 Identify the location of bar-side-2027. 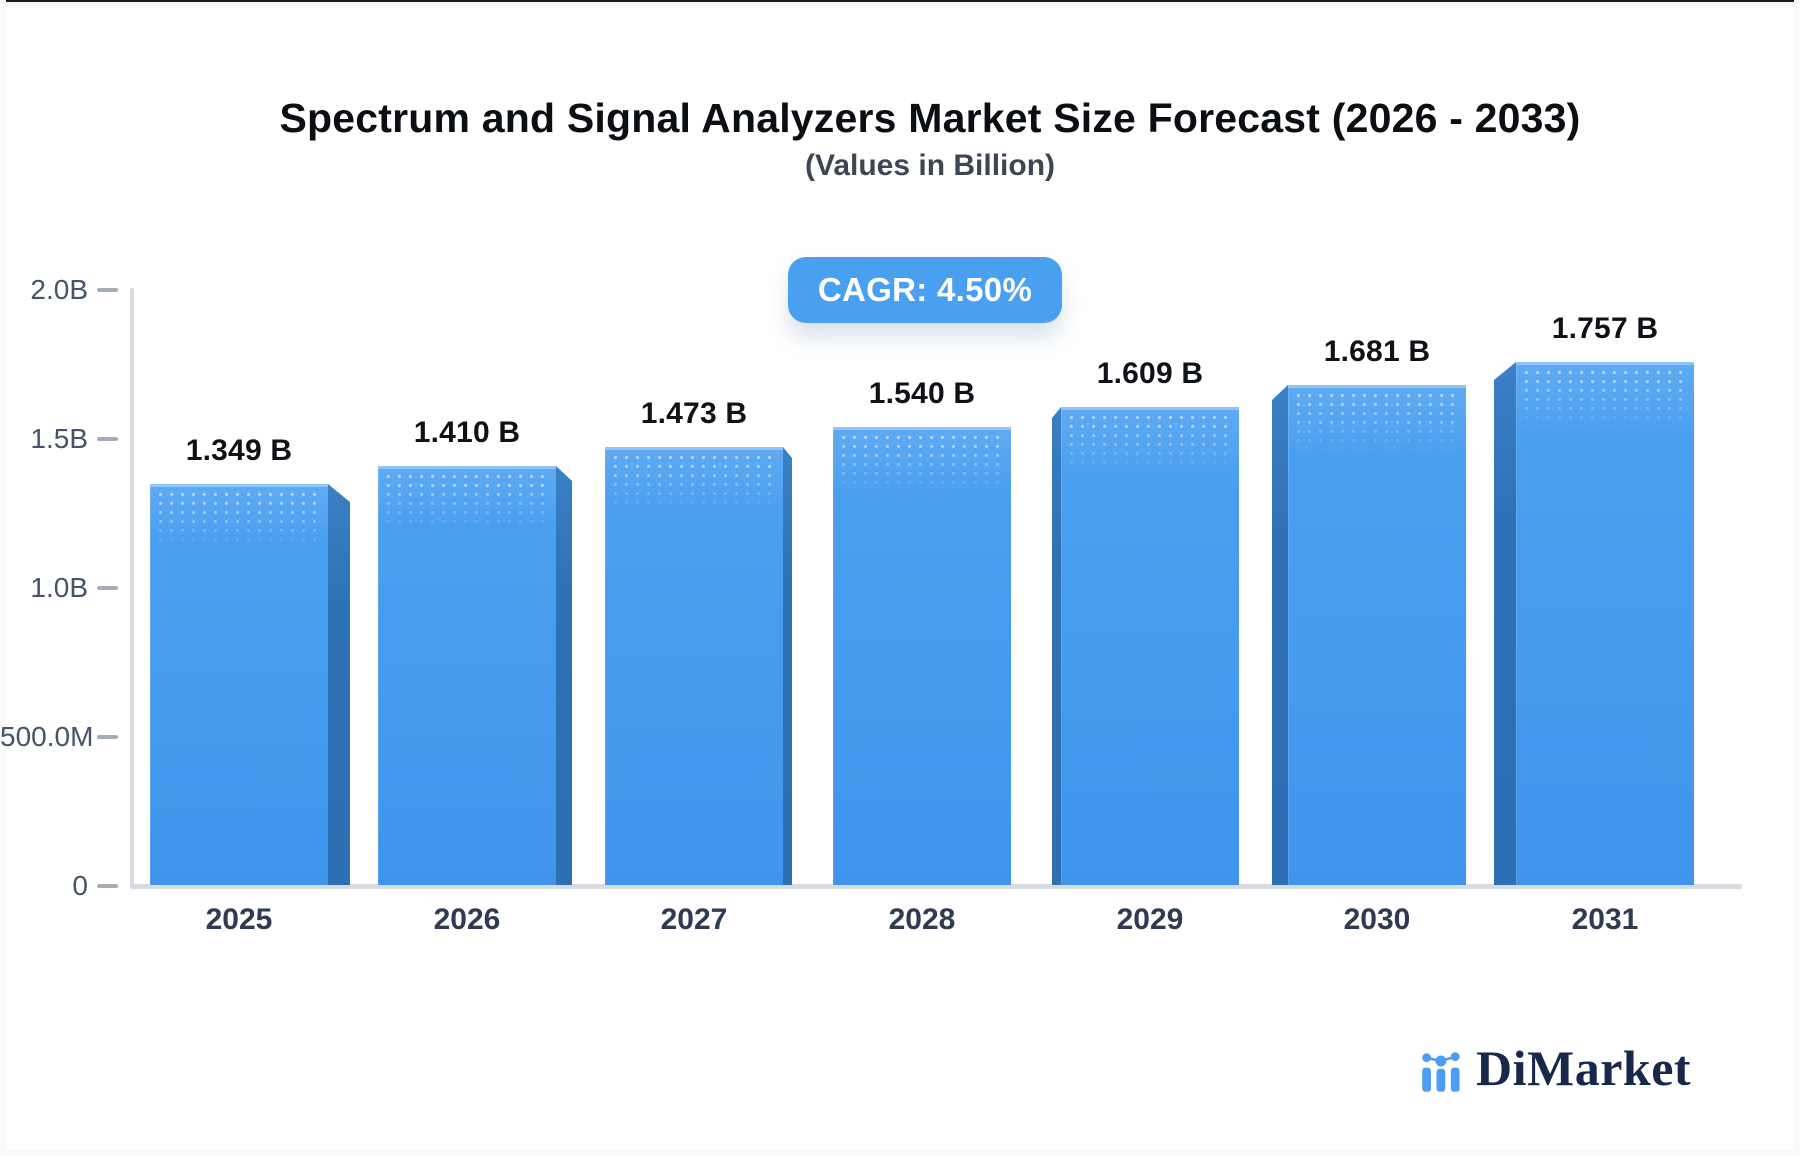
(787, 666).